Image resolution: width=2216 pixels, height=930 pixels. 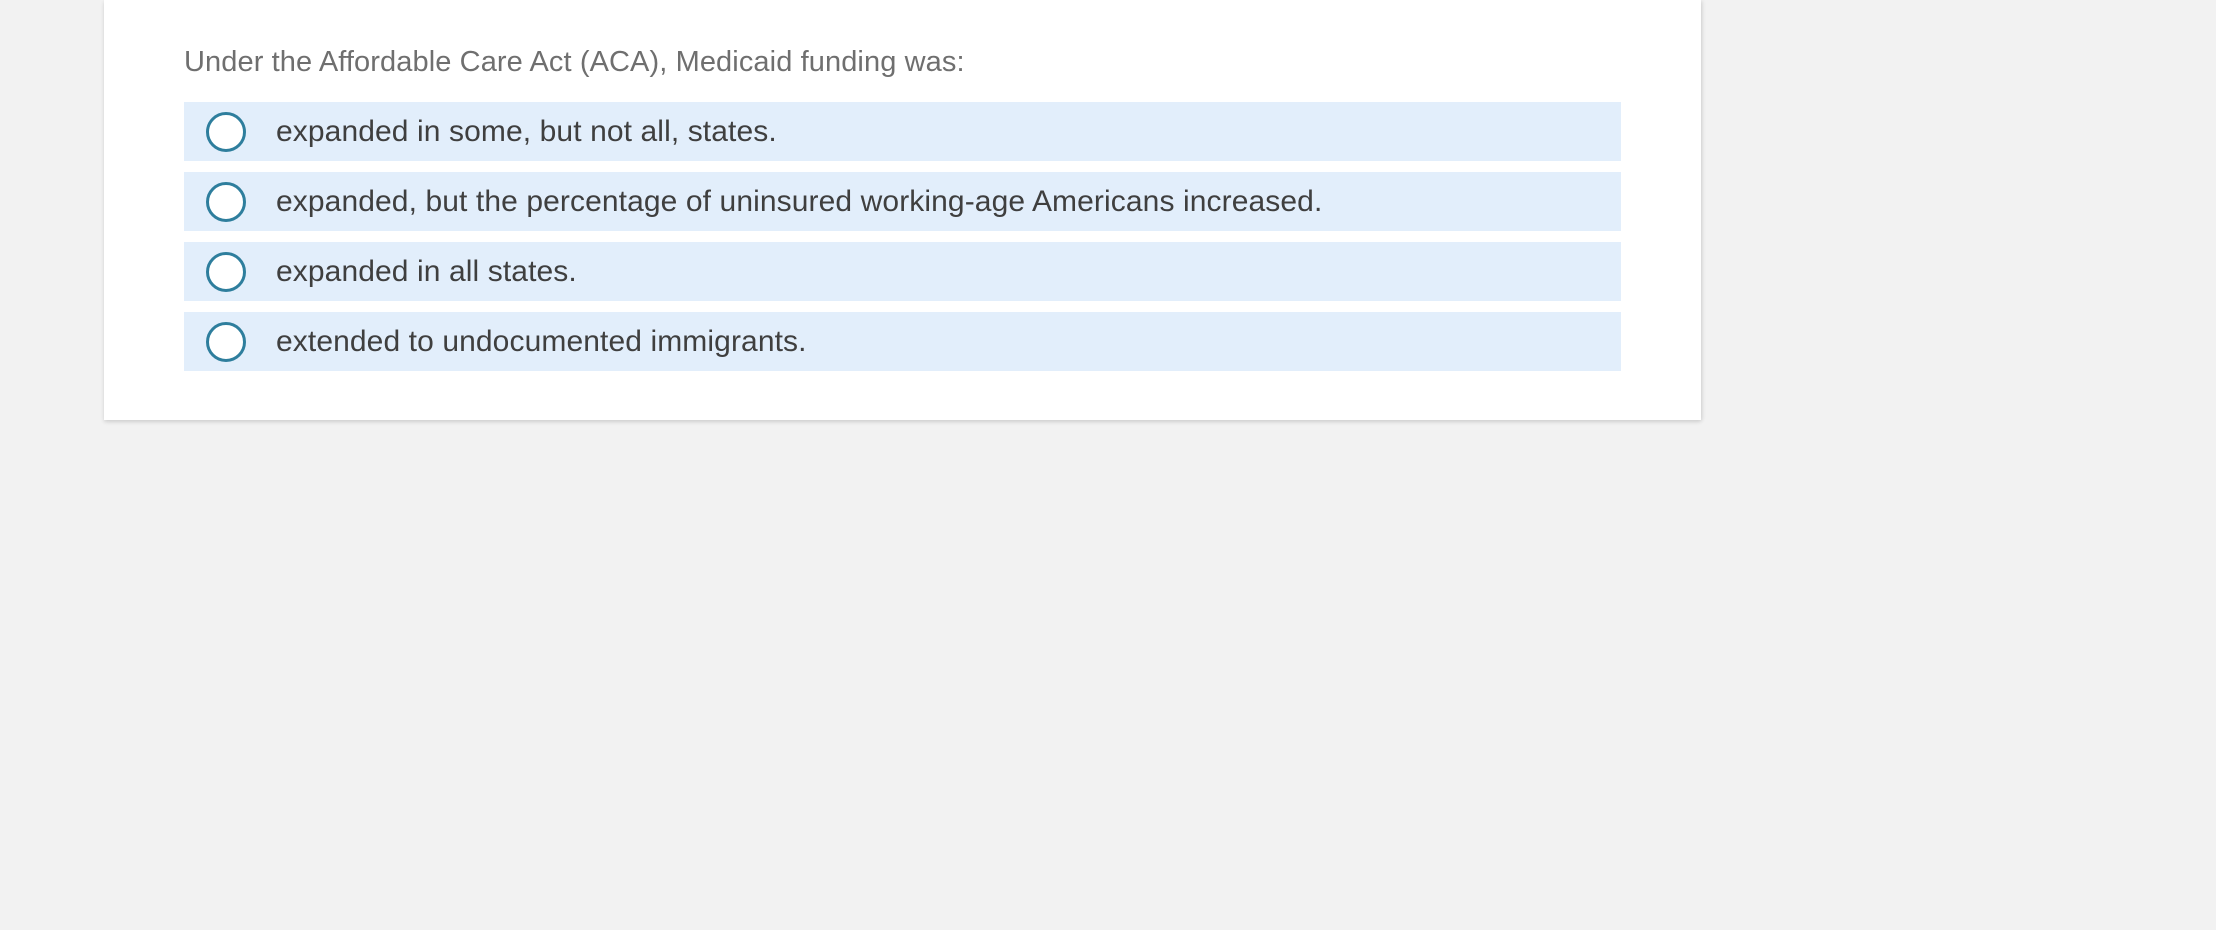 I want to click on answer-option-label: expanded in all states., so click(x=426, y=271).